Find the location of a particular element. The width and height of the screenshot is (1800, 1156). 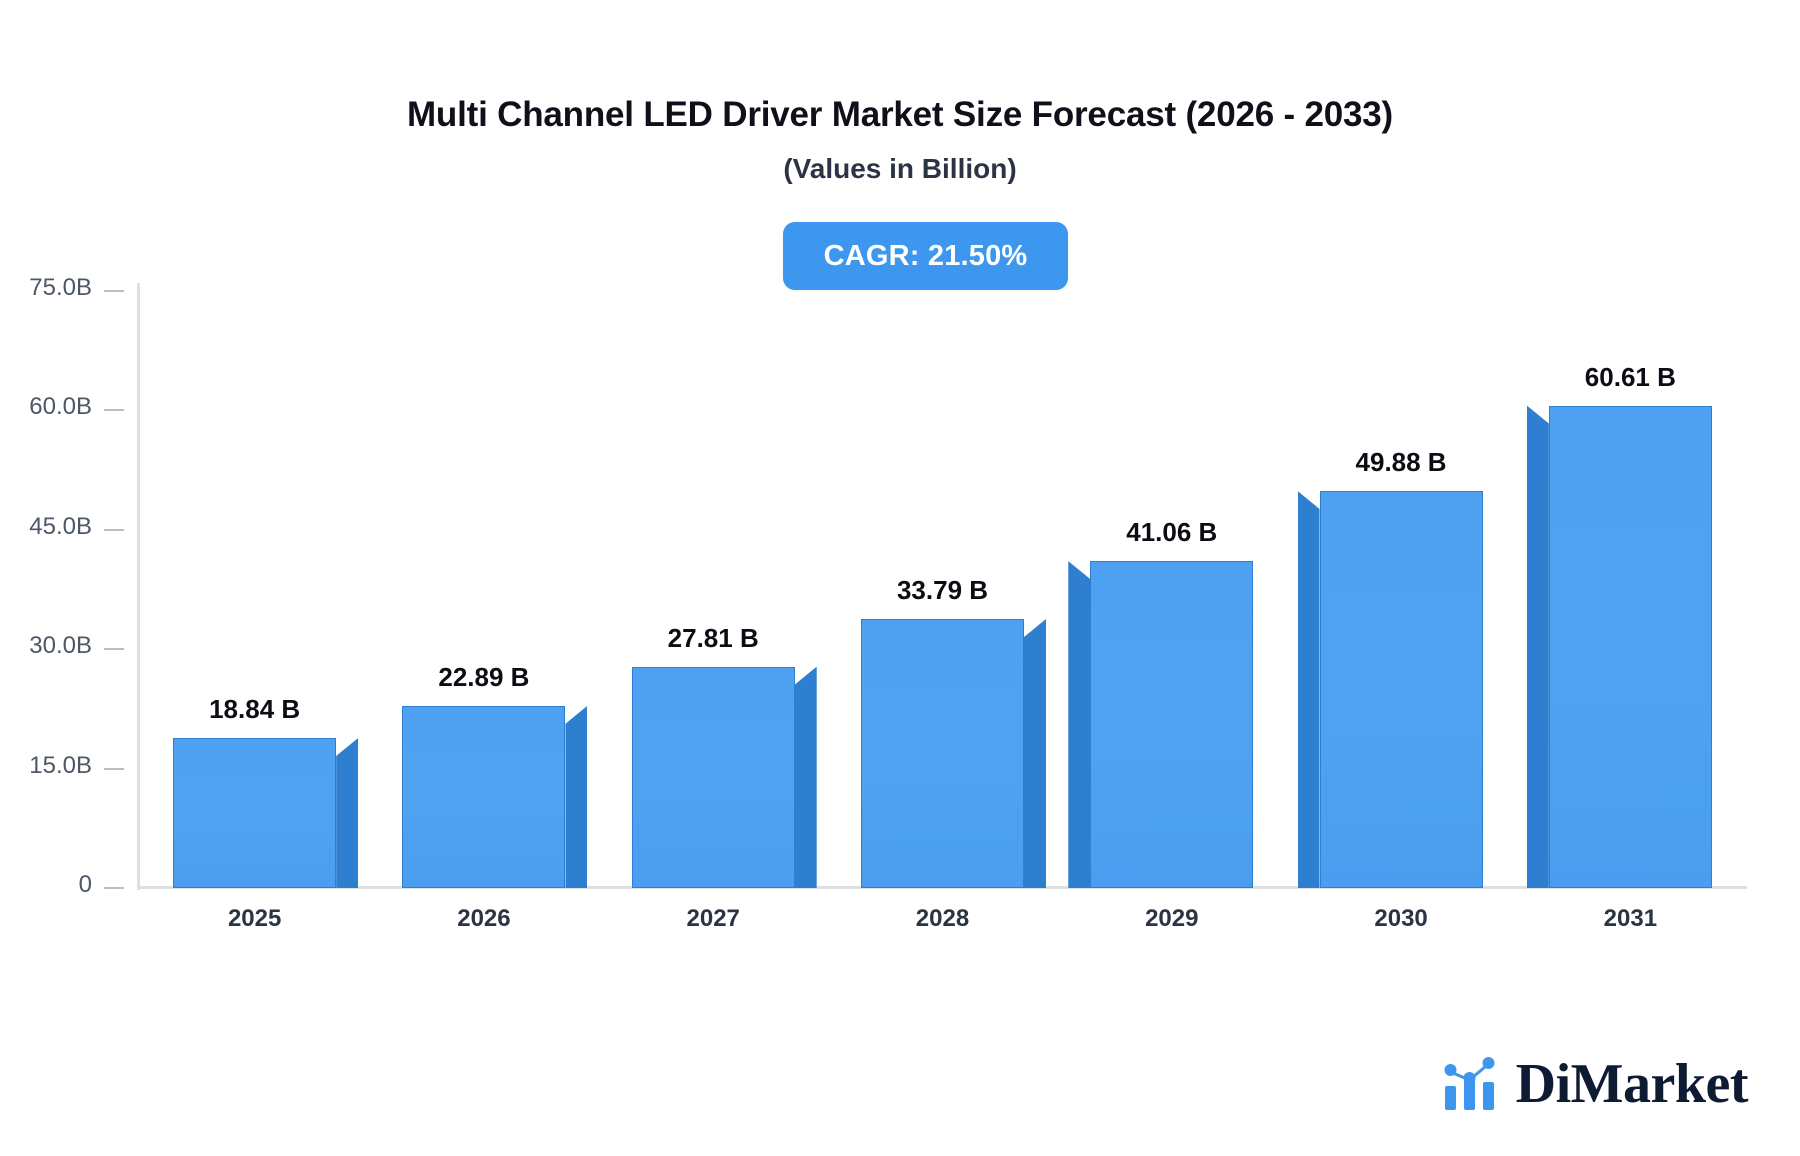

x-axis-tick-label: 2029 is located at coordinates (1172, 918).